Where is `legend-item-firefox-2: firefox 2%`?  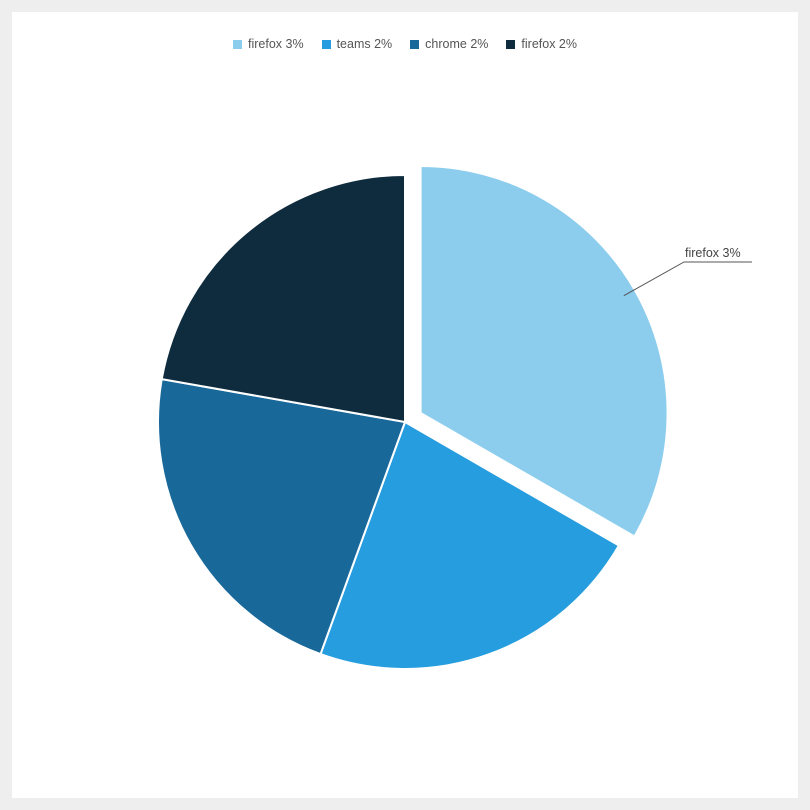 legend-item-firefox-2: firefox 2% is located at coordinates (541, 44).